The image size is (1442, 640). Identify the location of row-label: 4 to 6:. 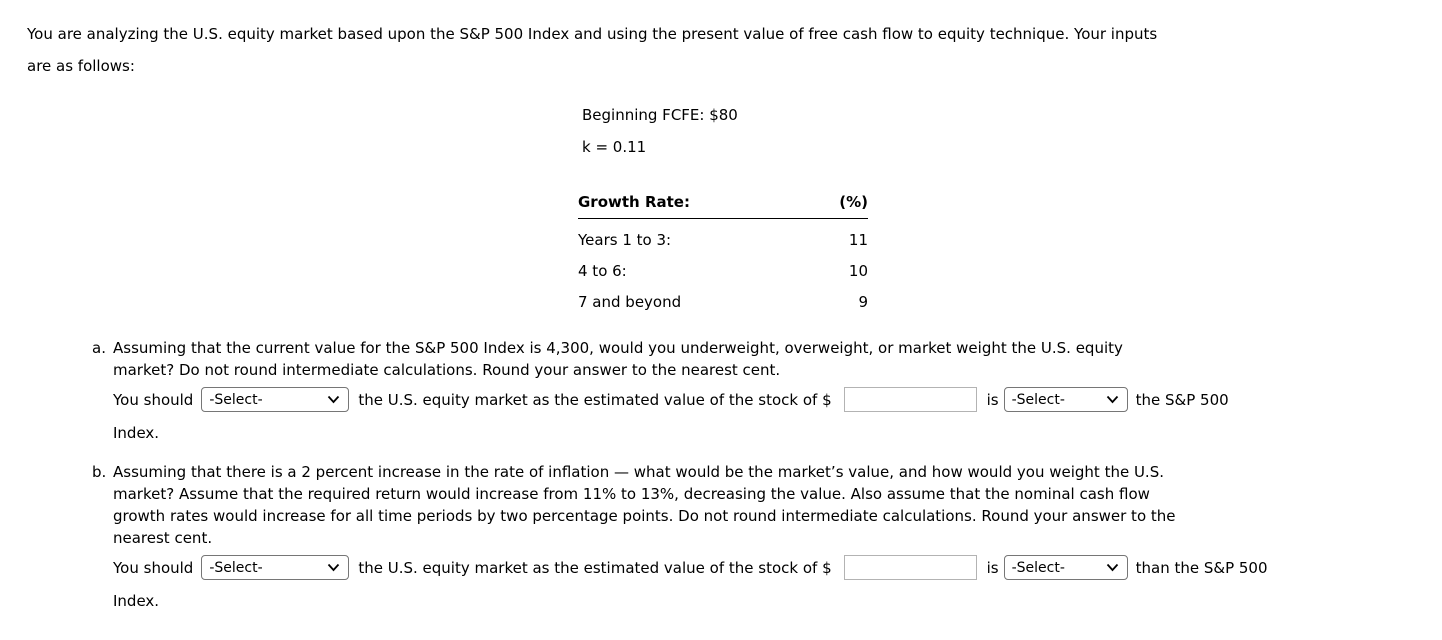
(602, 271).